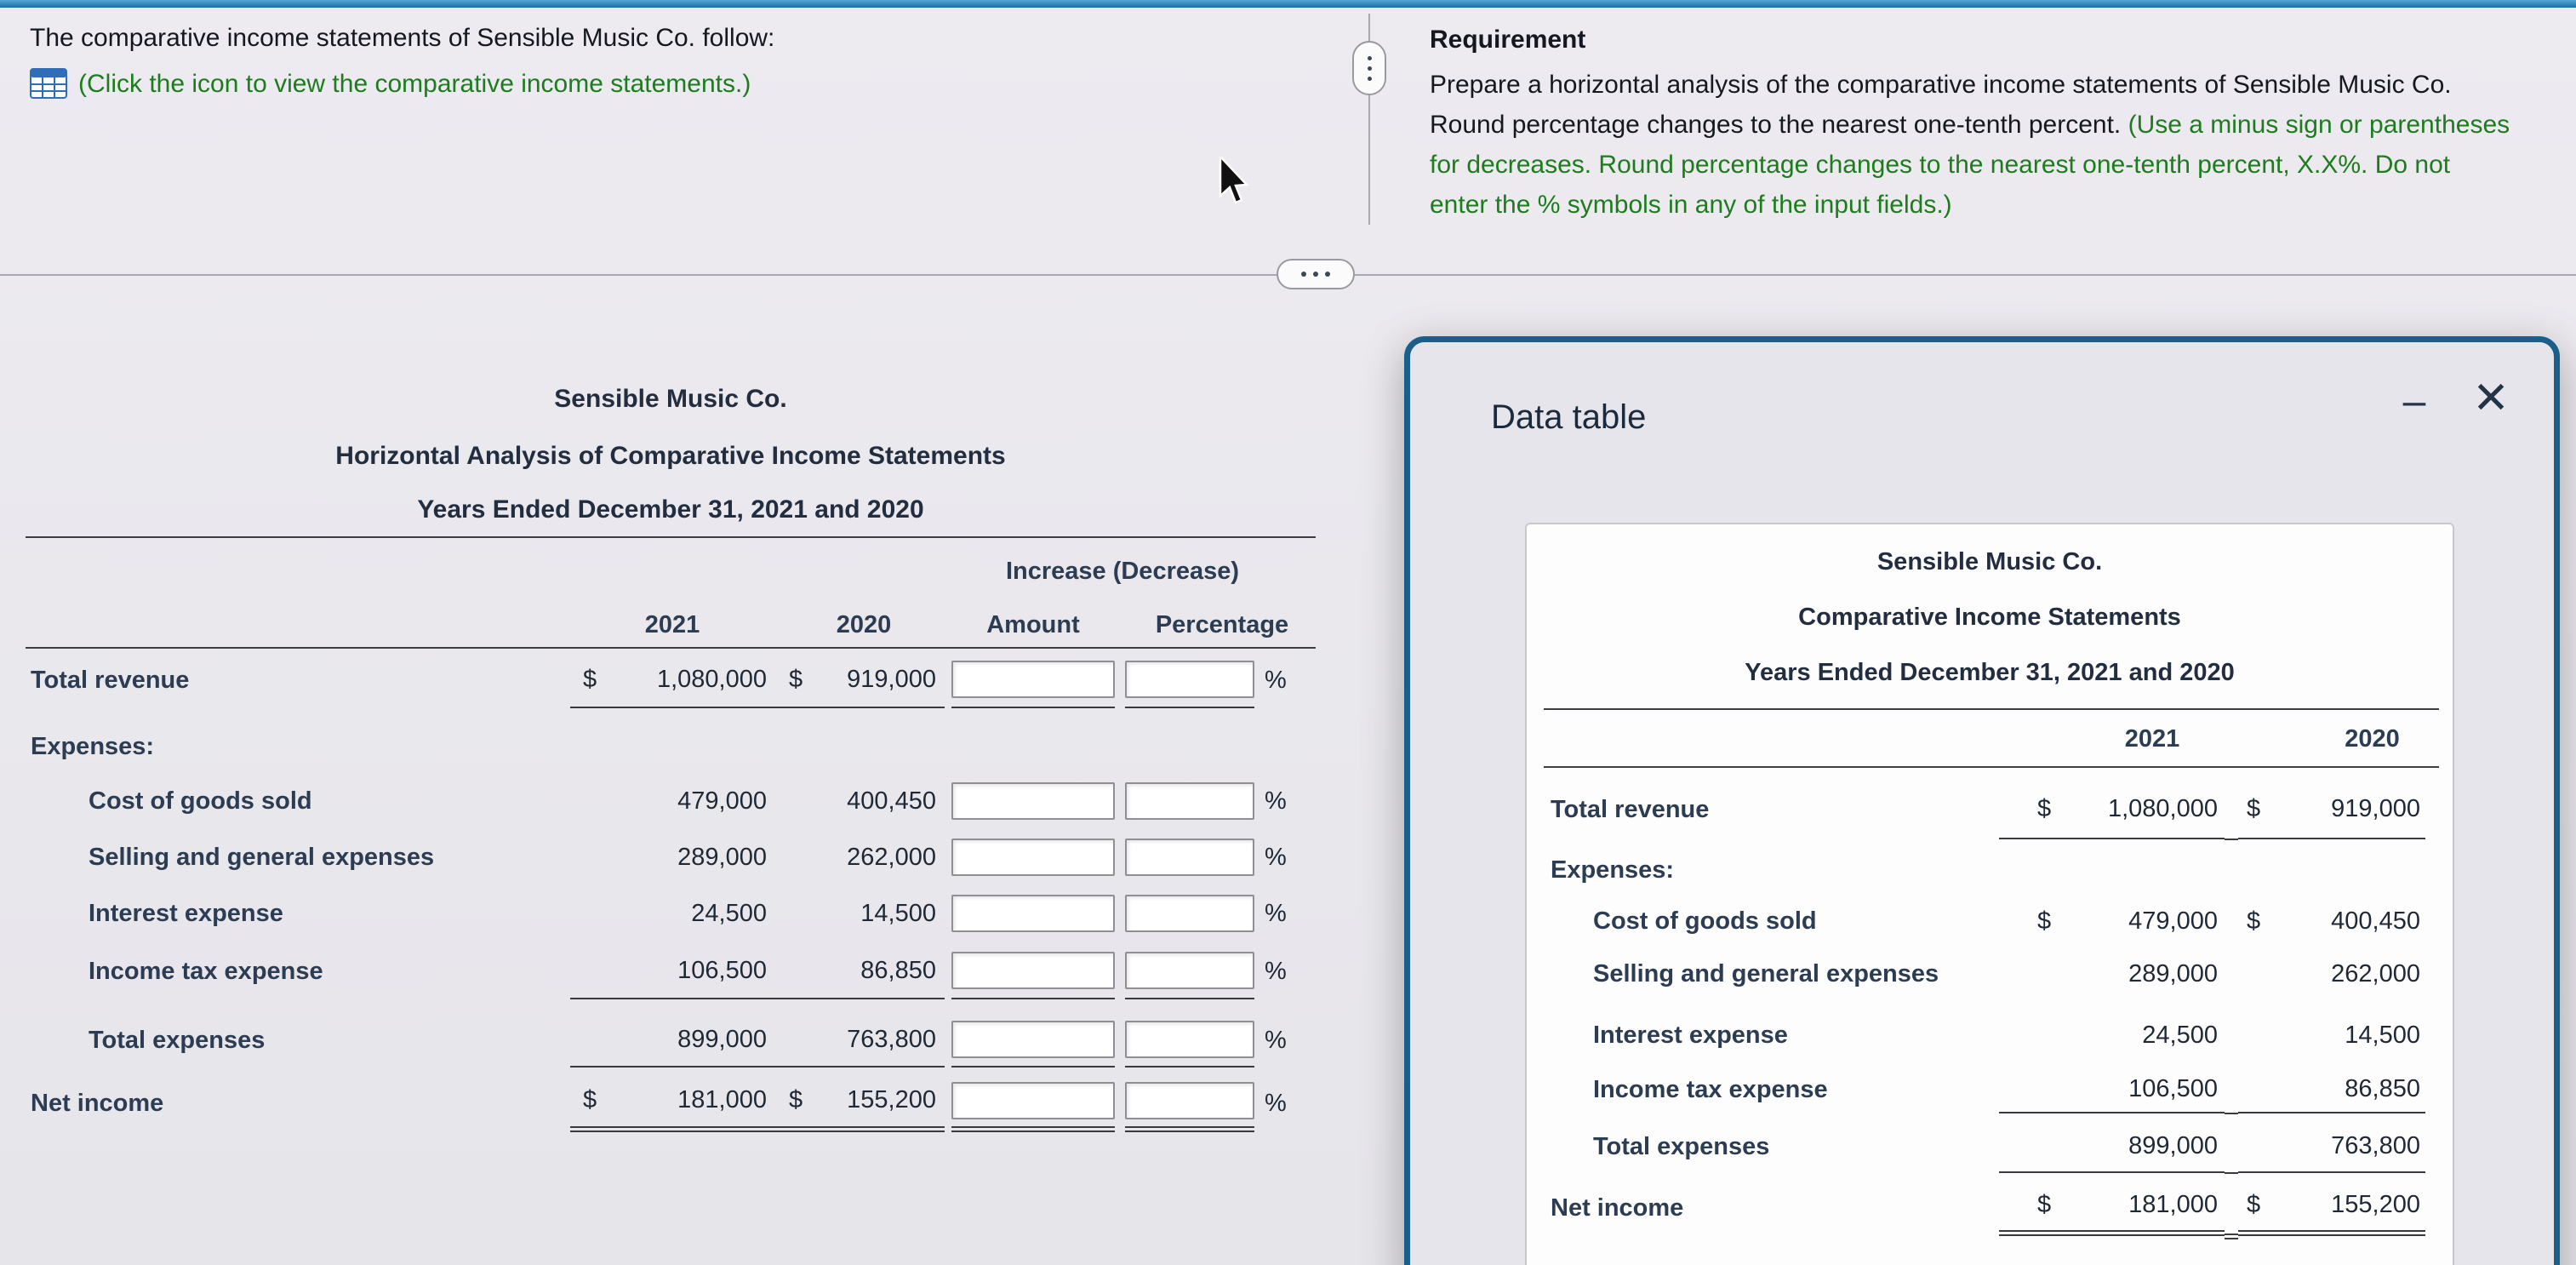 This screenshot has height=1265, width=2576. Describe the element at coordinates (48, 84) in the screenshot. I see `income-statements-icon` at that location.